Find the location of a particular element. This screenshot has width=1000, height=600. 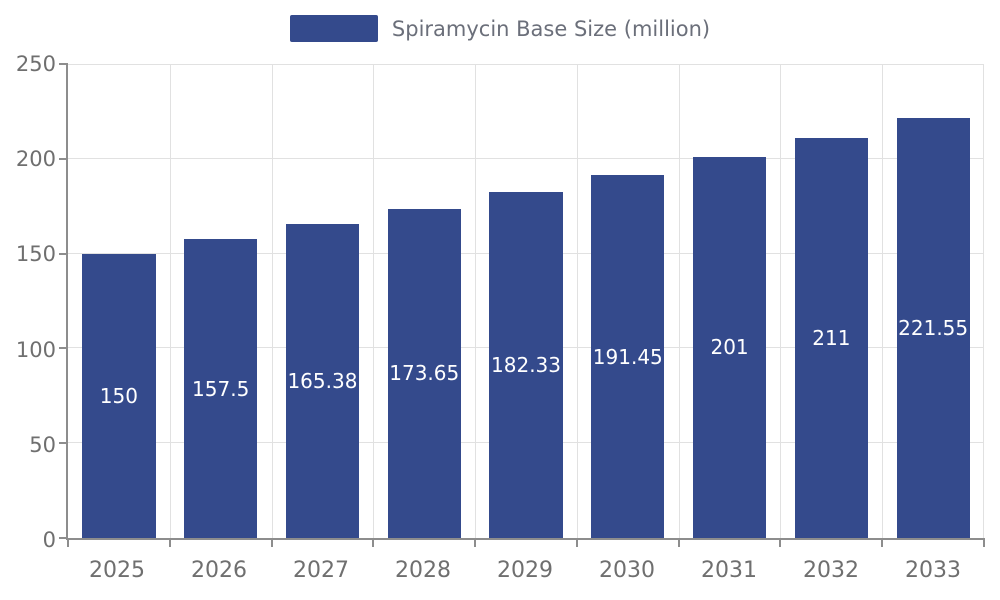

x-tick-label: 2033 is located at coordinates (933, 570).